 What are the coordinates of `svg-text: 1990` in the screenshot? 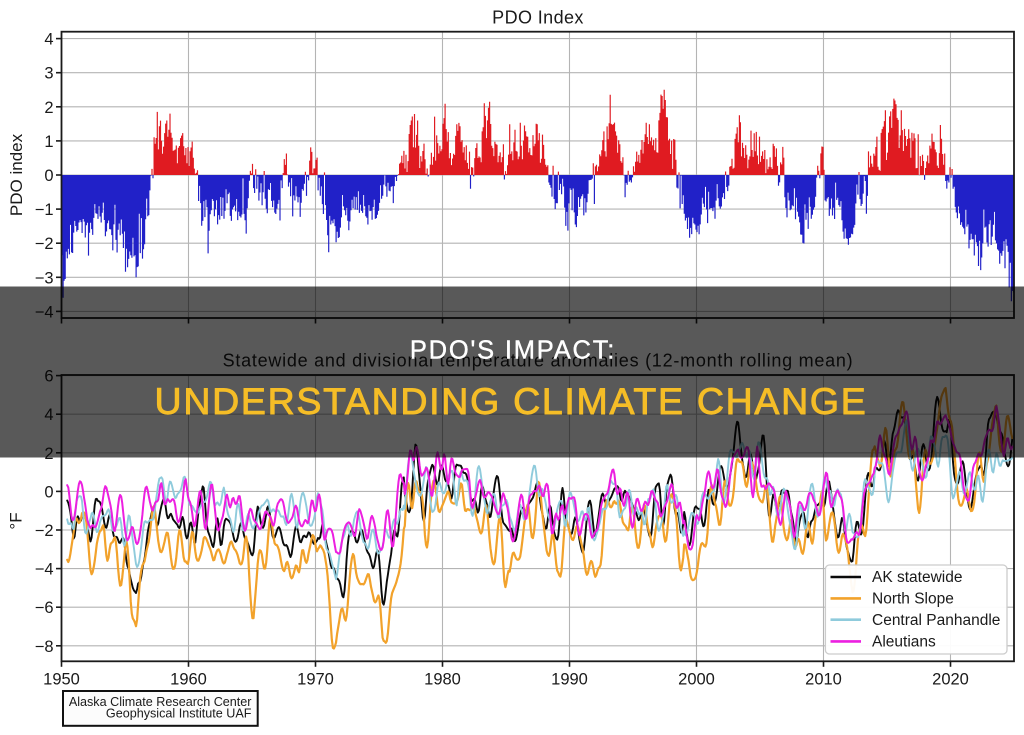 It's located at (569, 680).